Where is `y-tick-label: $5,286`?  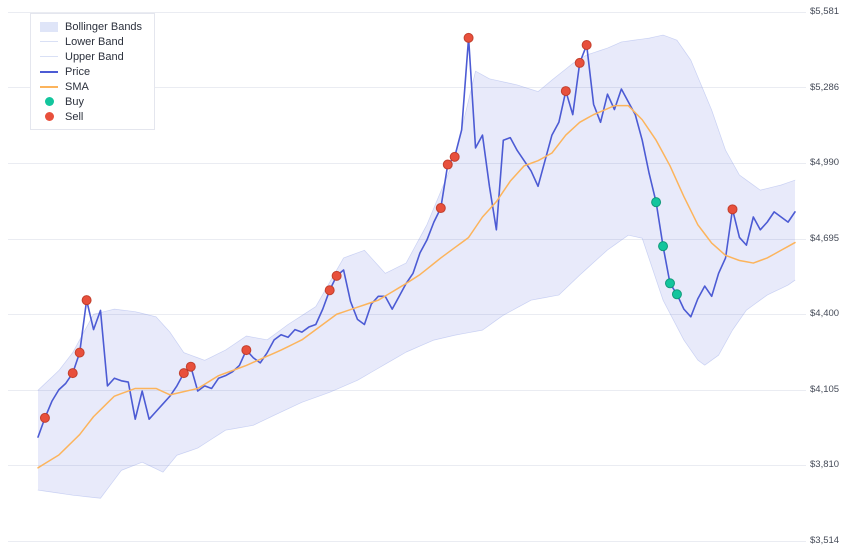 y-tick-label: $5,286 is located at coordinates (825, 87).